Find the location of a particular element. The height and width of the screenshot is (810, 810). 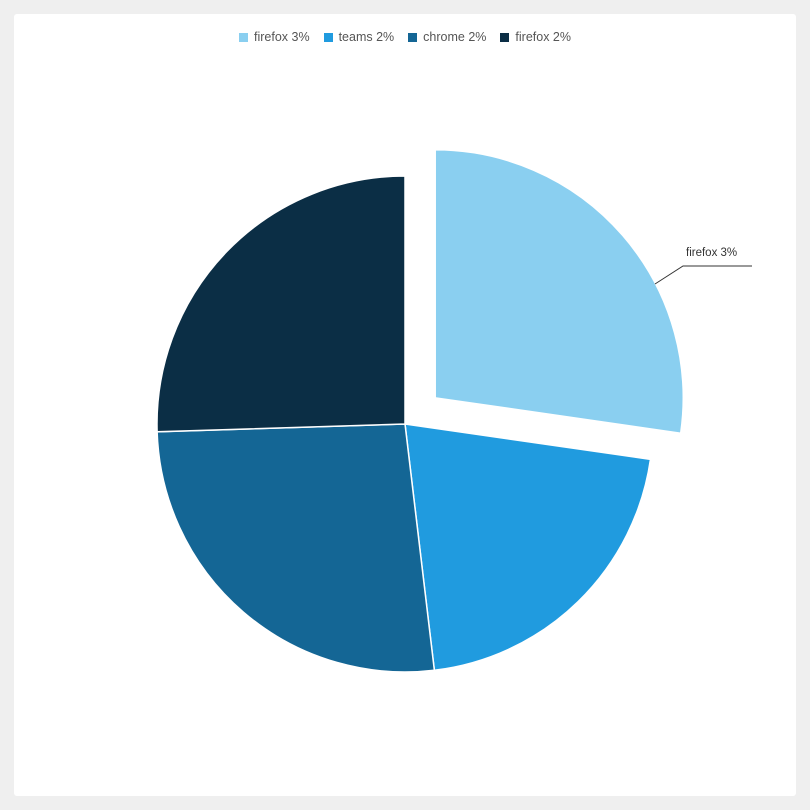

pie-annotations-group is located at coordinates (703, 275).